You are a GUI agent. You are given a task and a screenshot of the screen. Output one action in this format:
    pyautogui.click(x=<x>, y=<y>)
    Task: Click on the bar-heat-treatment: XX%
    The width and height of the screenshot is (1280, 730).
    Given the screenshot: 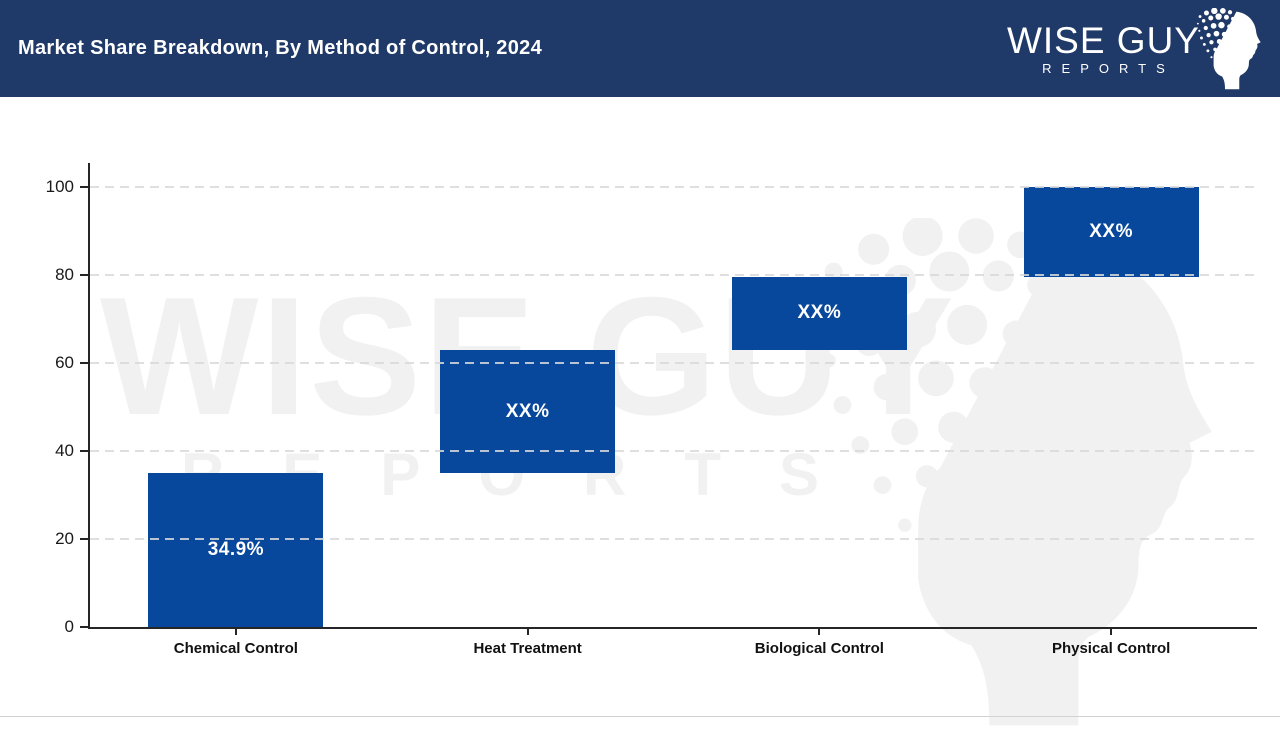 What is the action you would take?
    pyautogui.click(x=528, y=411)
    